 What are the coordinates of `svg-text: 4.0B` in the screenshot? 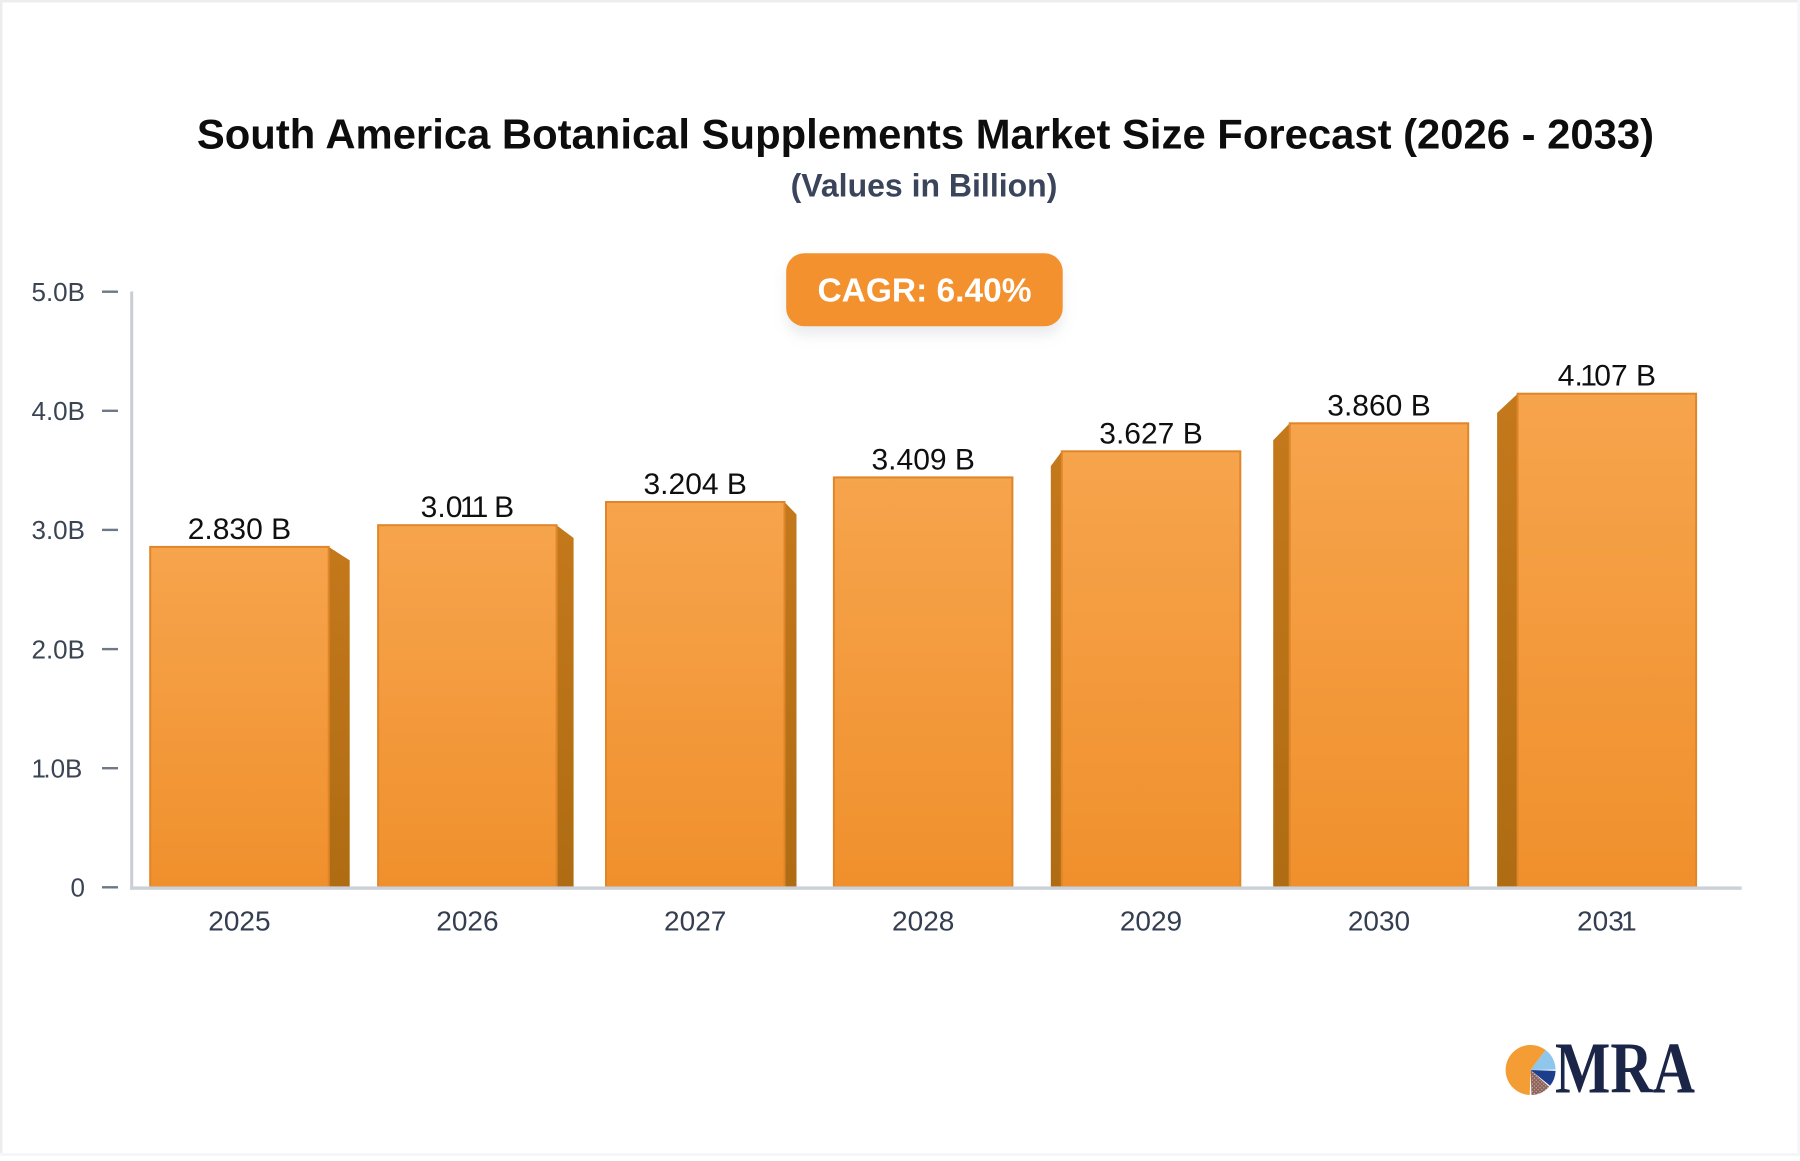 It's located at (59, 411).